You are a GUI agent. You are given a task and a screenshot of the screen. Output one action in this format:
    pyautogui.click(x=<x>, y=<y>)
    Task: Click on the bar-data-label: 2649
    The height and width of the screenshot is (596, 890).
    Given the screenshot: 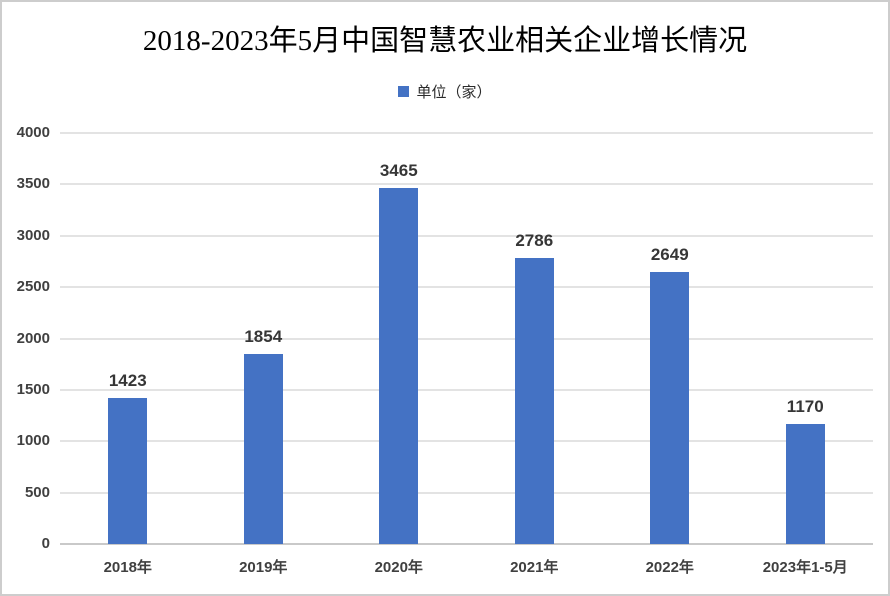 What is the action you would take?
    pyautogui.click(x=669, y=254)
    